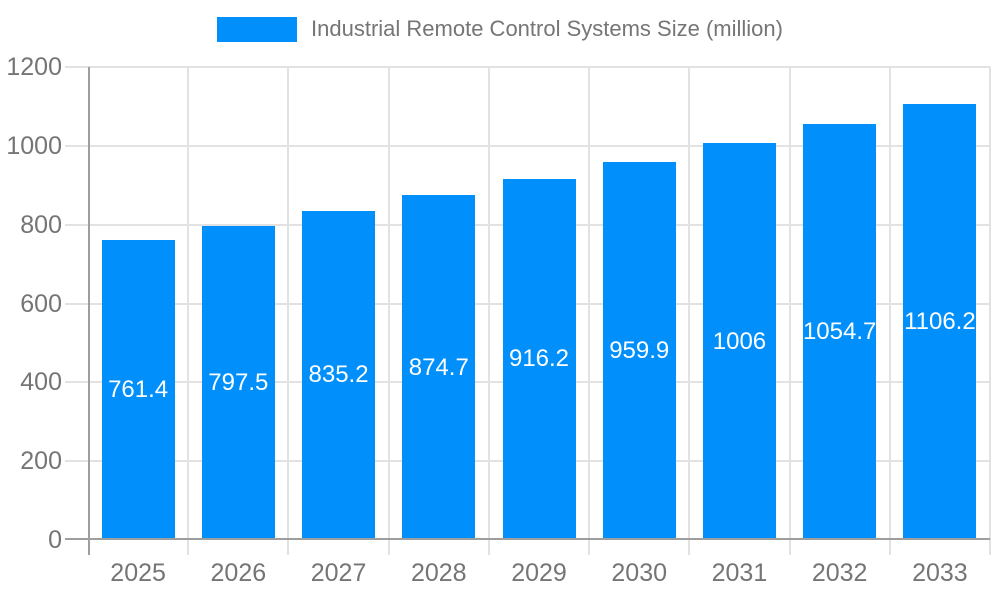 The image size is (1000, 600). I want to click on bar-2025: 761.4, so click(138, 389).